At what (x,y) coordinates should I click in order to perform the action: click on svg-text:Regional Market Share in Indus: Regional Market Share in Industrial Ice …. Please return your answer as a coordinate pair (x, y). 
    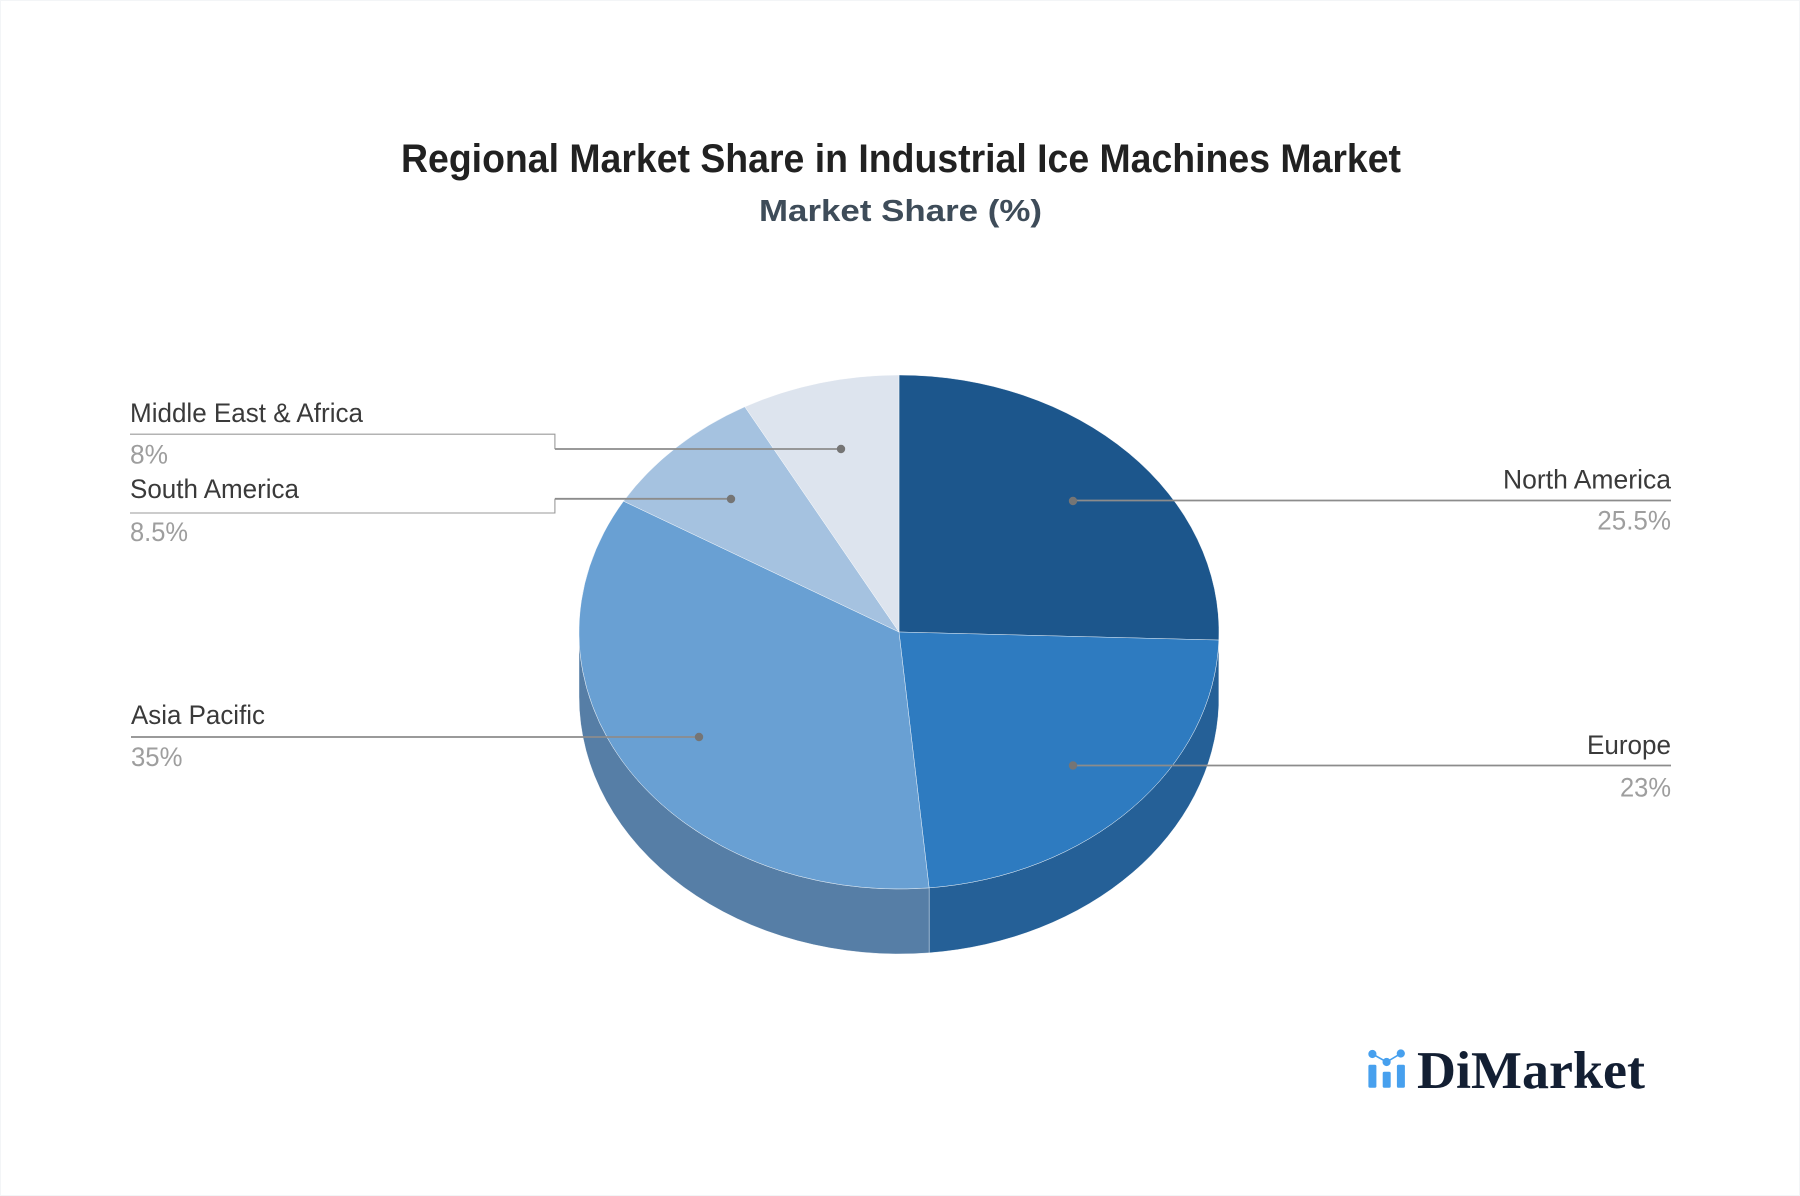
    Looking at the image, I should click on (901, 159).